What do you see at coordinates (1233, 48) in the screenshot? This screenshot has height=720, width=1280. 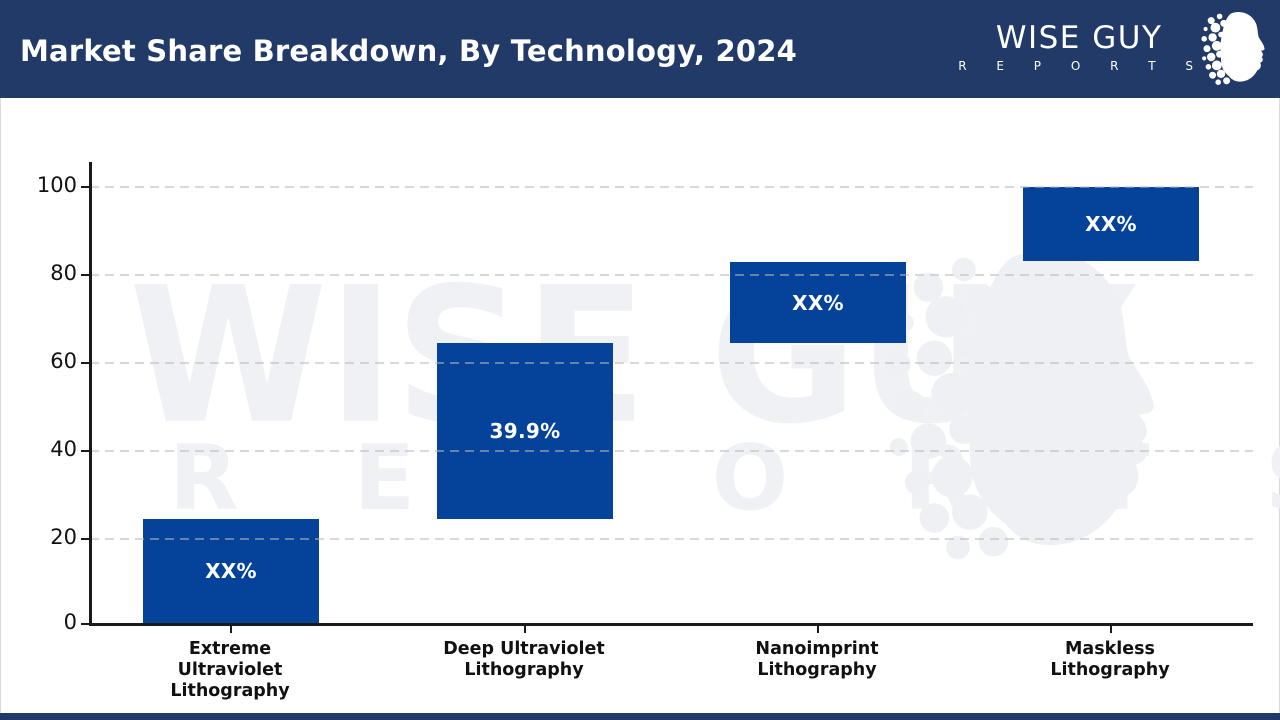 I see `head-profile-dots-icon` at bounding box center [1233, 48].